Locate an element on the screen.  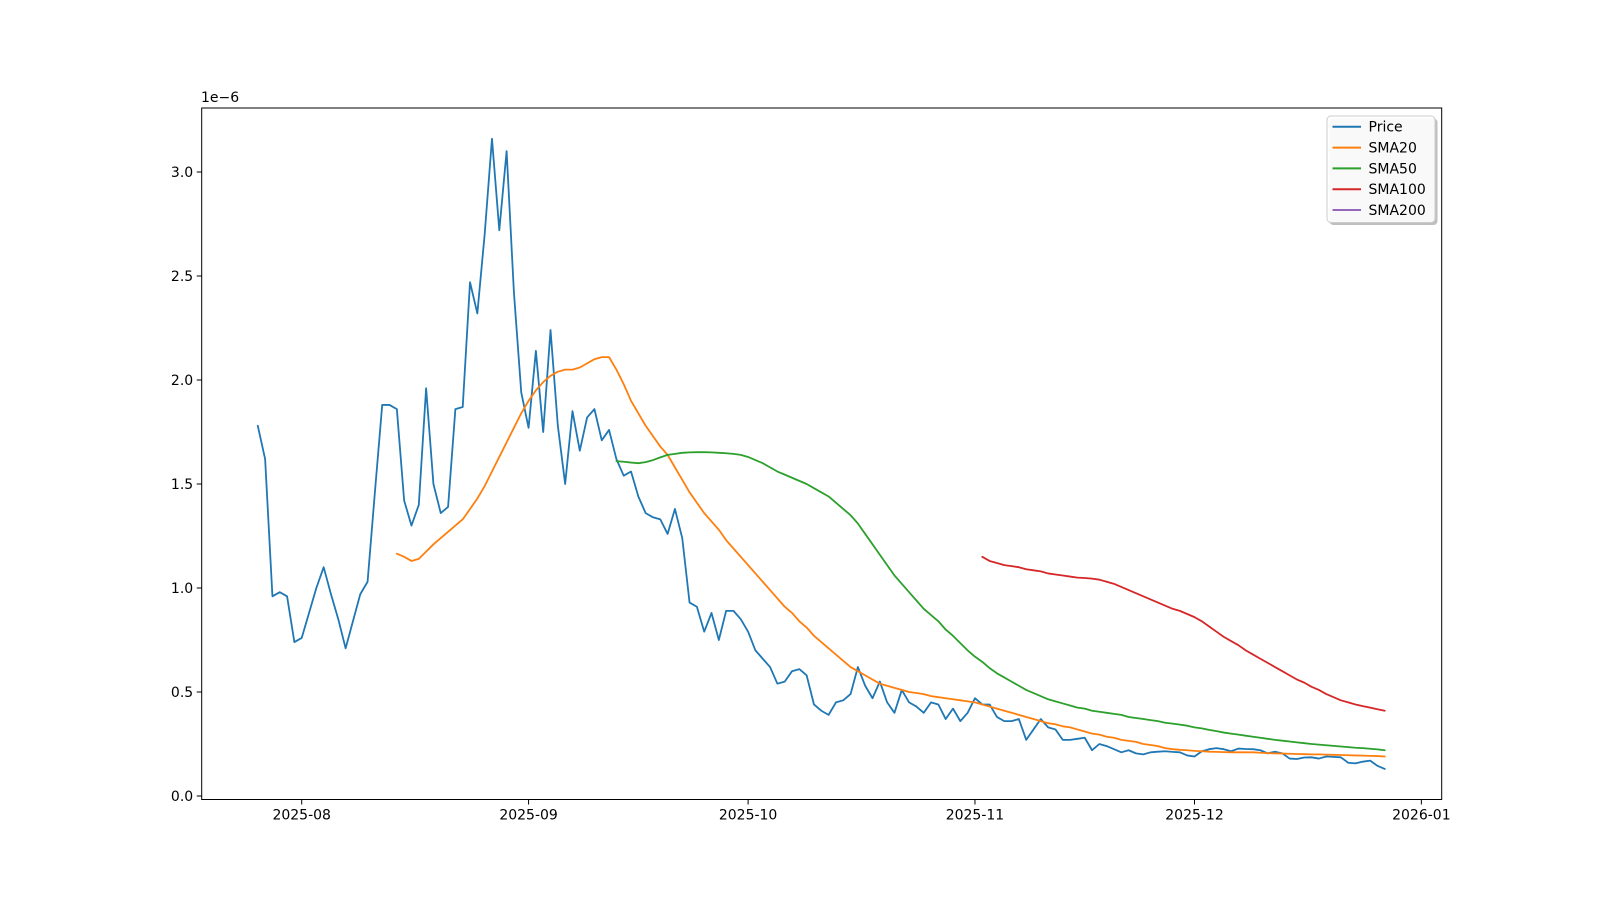
legend-item-sma50: SMA50 is located at coordinates (1374, 169).